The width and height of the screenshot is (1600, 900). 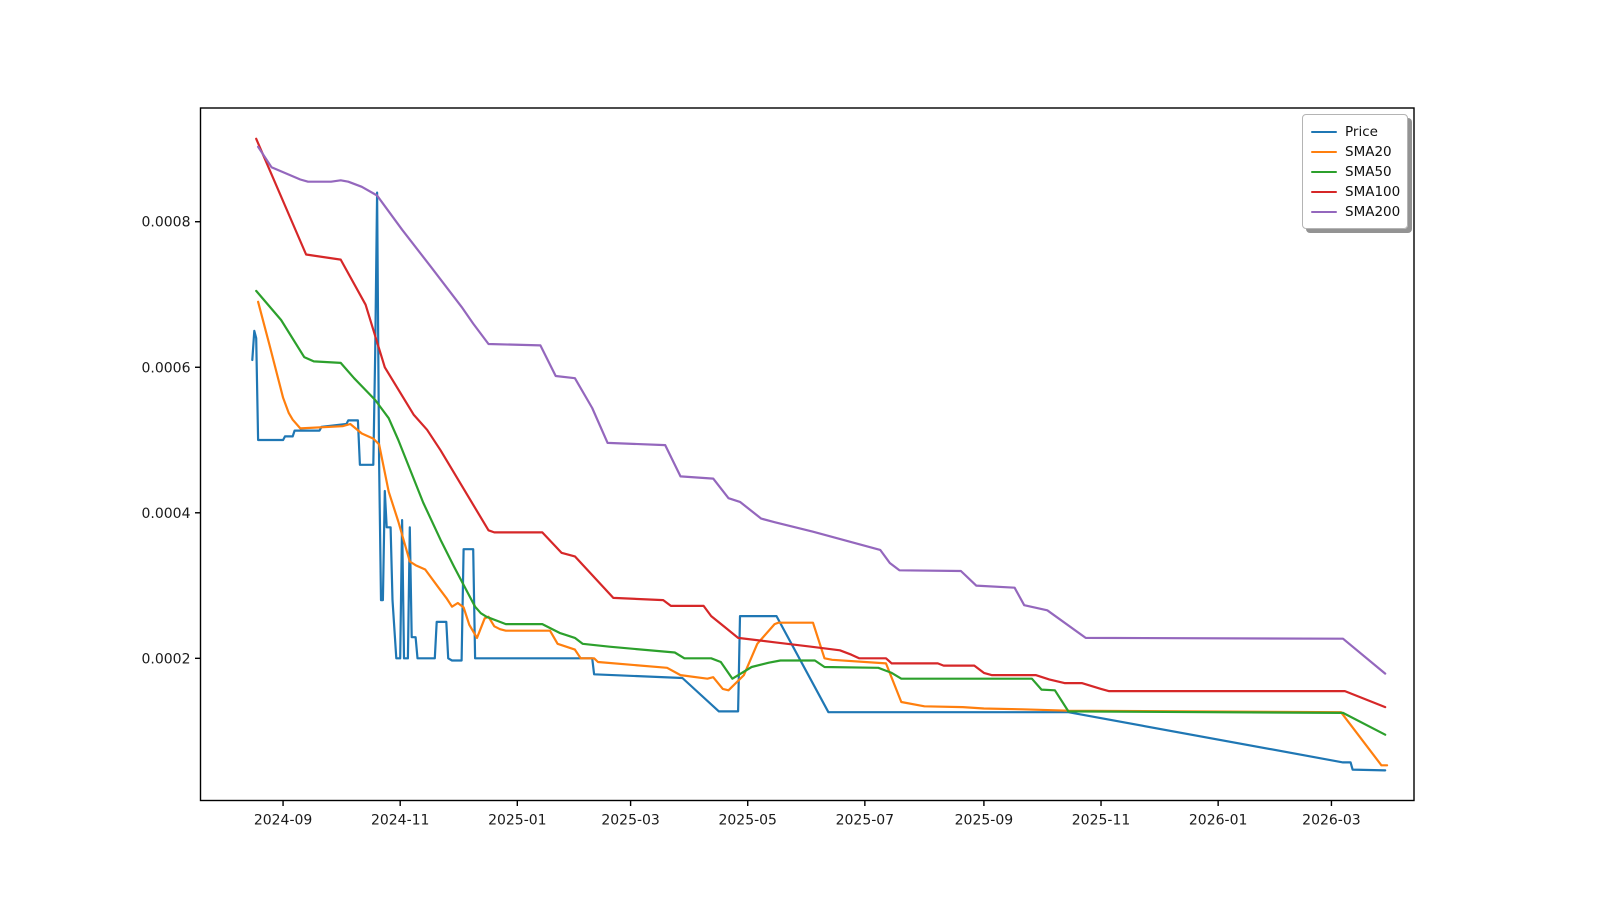 What do you see at coordinates (517, 821) in the screenshot?
I see `x-tick-label: 2025-01` at bounding box center [517, 821].